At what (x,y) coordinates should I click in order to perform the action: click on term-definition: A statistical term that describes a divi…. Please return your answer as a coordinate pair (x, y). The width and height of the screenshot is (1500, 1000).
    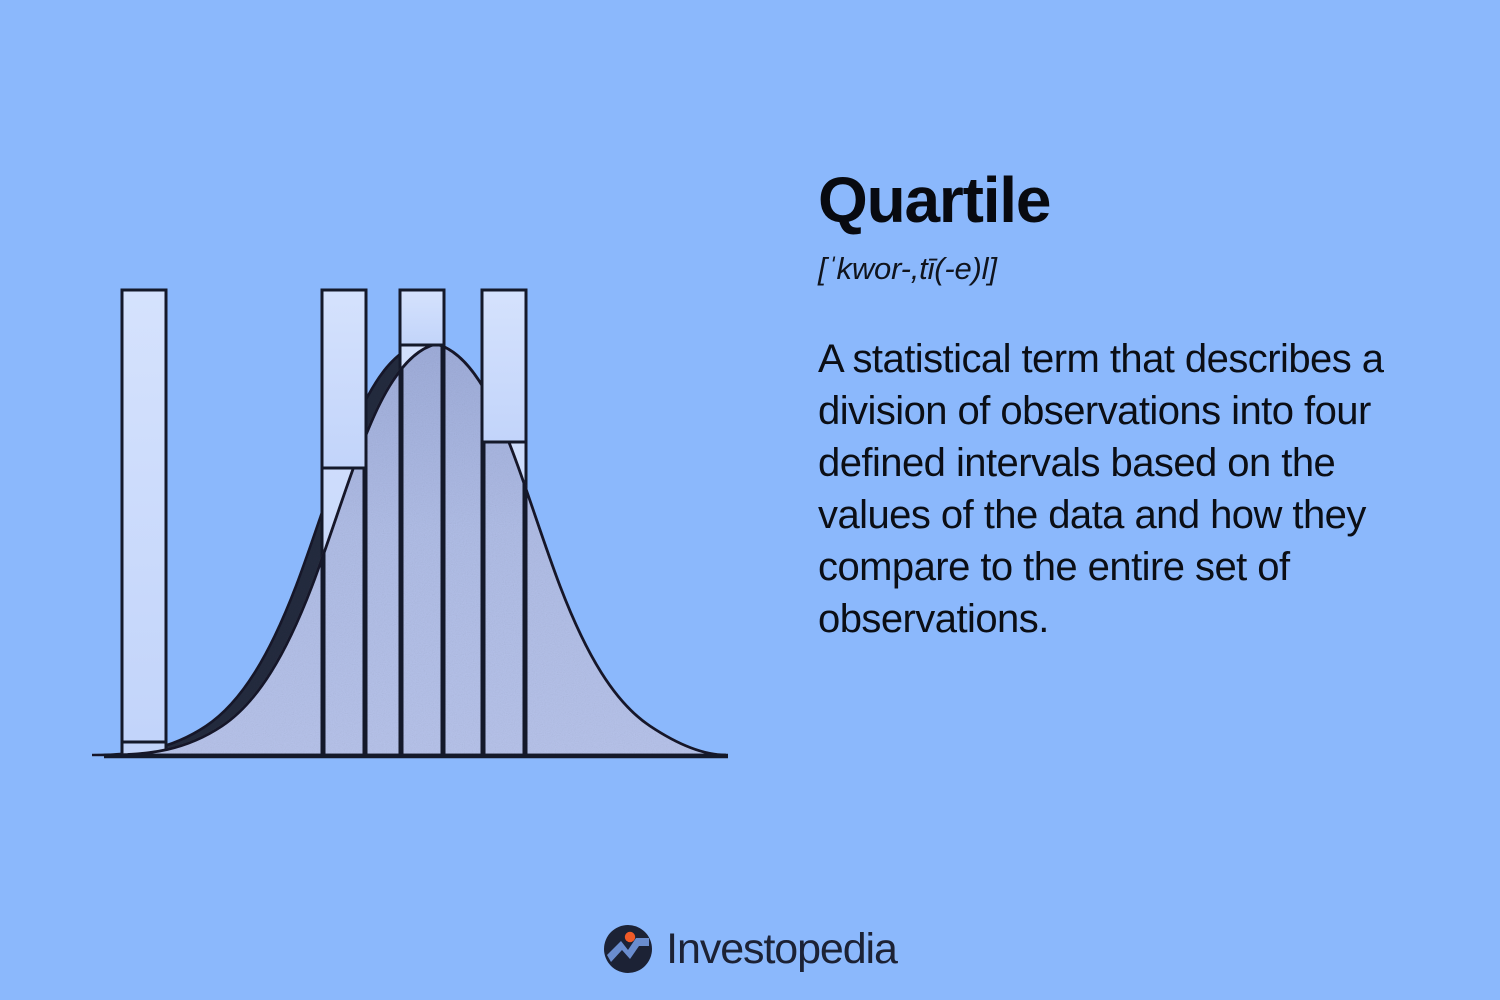
    Looking at the image, I should click on (1101, 489).